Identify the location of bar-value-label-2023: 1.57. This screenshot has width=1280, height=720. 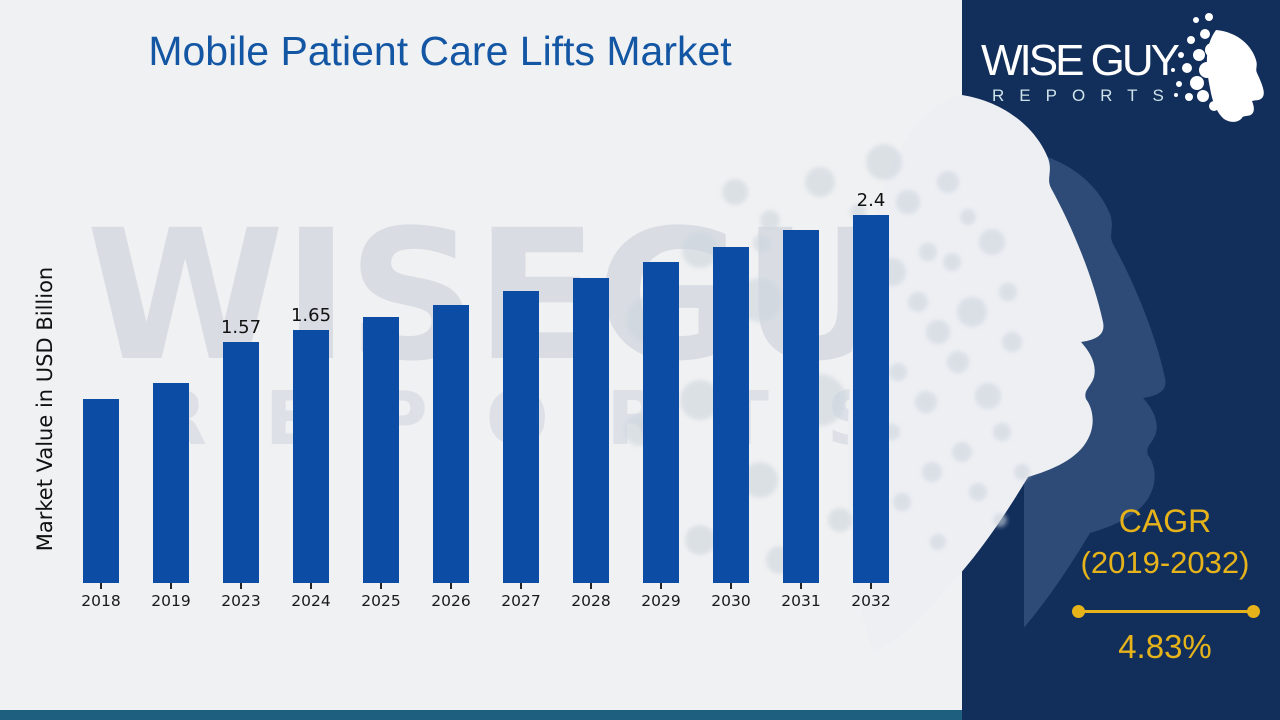
(241, 327).